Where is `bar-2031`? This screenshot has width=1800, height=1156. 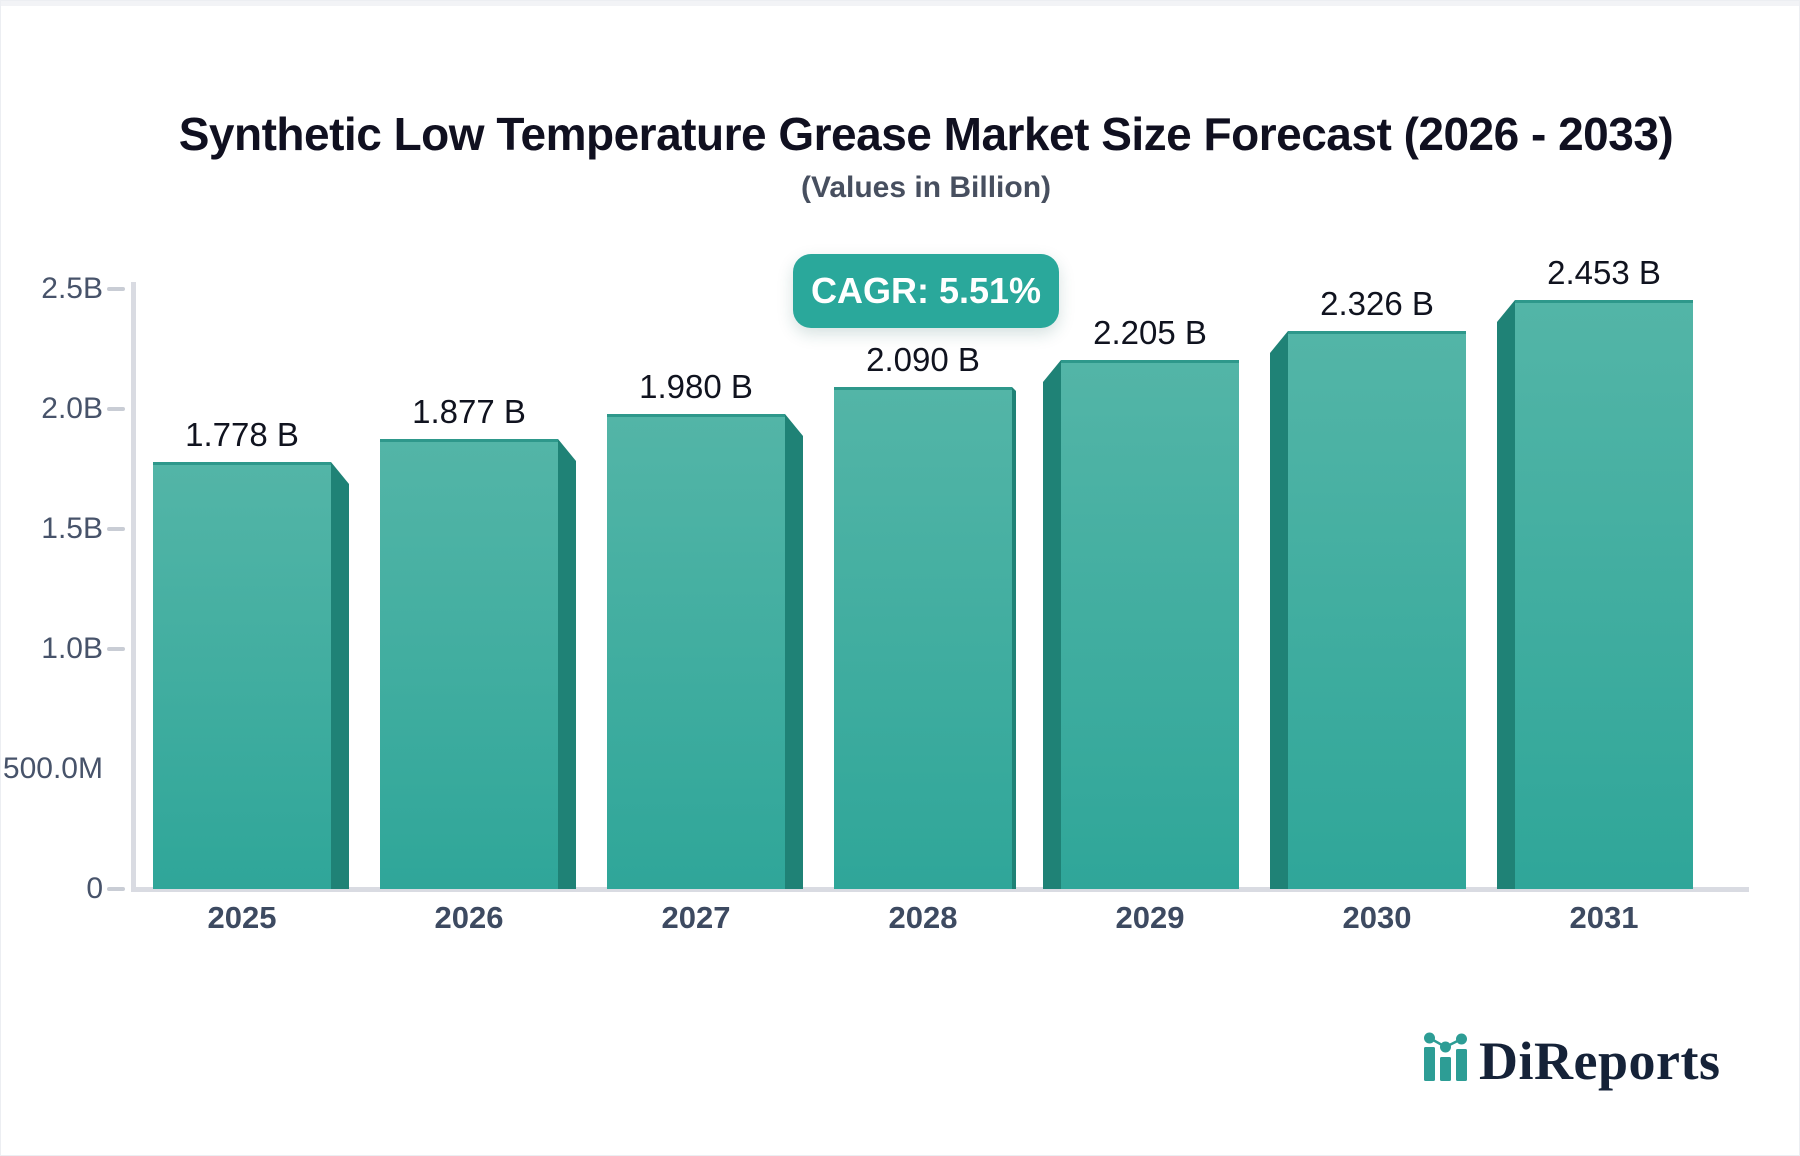 bar-2031 is located at coordinates (1595, 594).